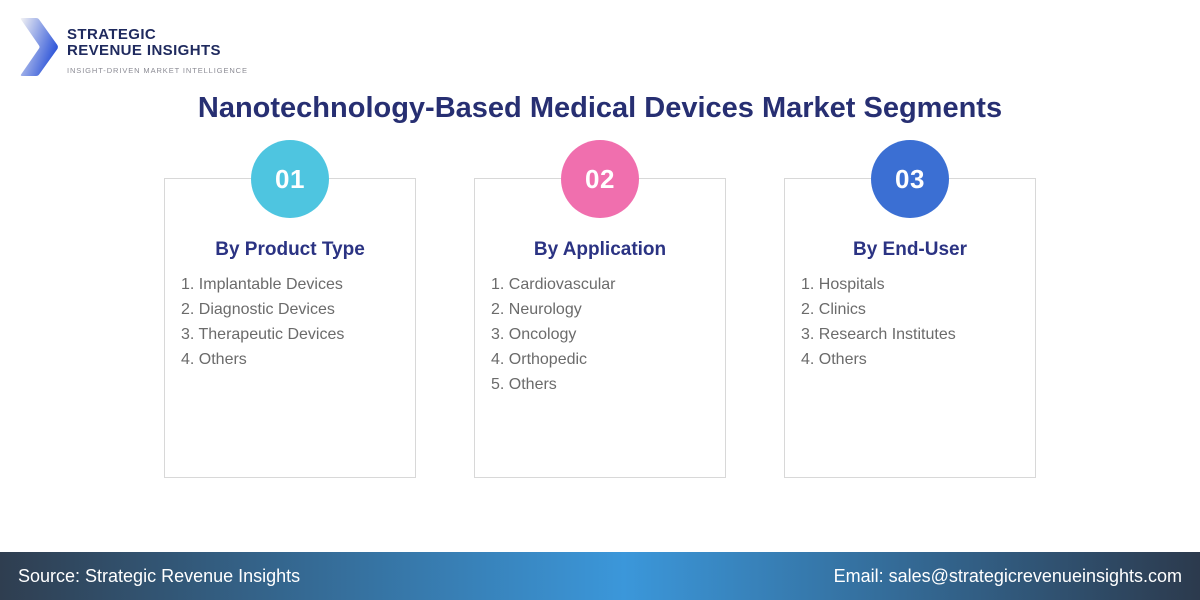 Image resolution: width=1200 pixels, height=600 pixels. I want to click on footer-source: Source: Strategic Revenue Insights, so click(159, 575).